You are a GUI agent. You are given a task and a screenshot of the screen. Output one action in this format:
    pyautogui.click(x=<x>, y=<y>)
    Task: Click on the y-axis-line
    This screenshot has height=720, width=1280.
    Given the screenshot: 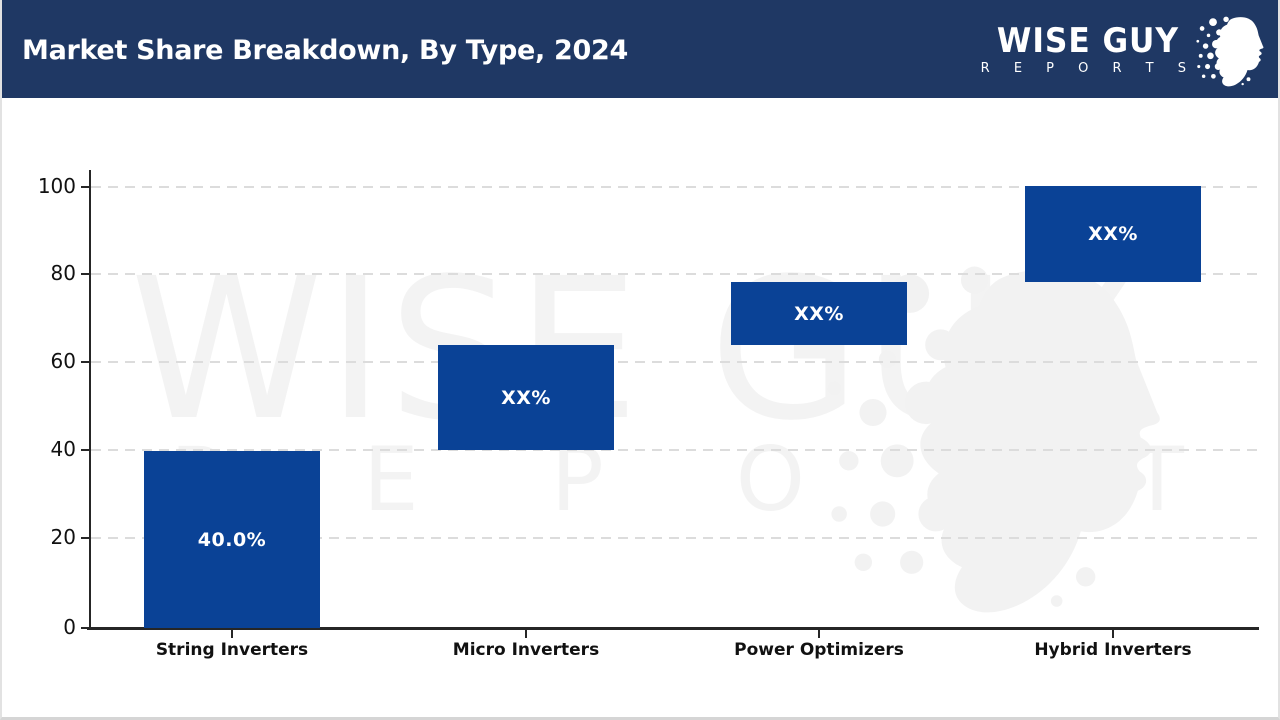 What is the action you would take?
    pyautogui.click(x=90, y=399)
    